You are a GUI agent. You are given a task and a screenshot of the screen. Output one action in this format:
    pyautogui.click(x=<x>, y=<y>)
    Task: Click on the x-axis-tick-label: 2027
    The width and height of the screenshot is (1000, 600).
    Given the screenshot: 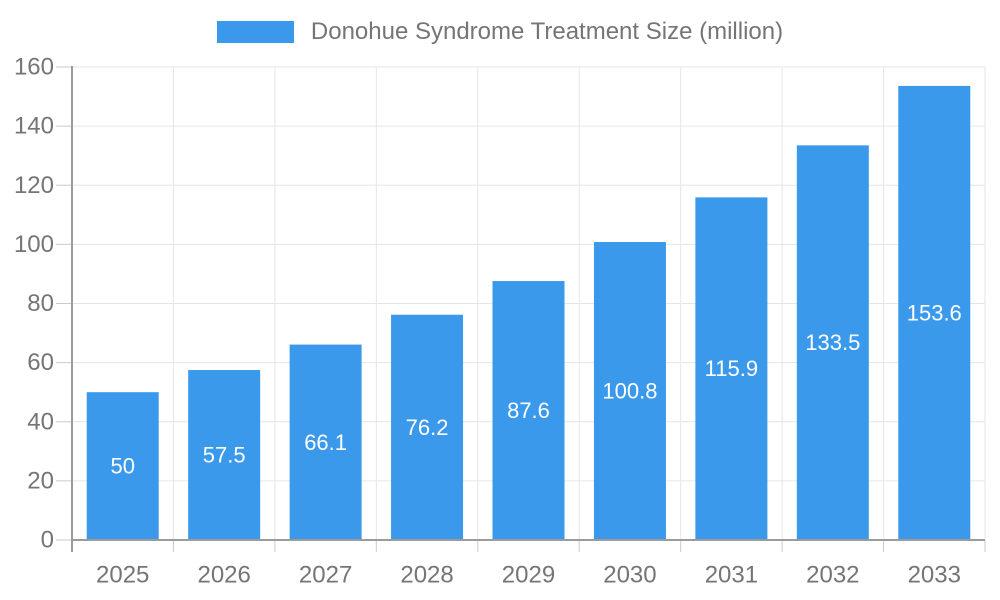 What is the action you would take?
    pyautogui.click(x=325, y=575)
    